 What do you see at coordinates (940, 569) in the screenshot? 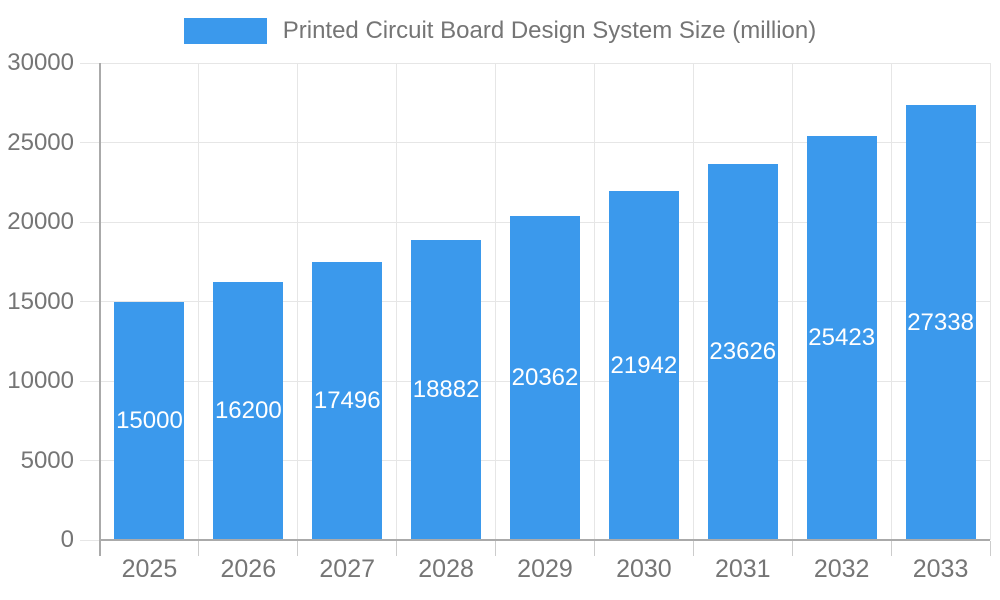
I see `x-axis-tick-label: 2033` at bounding box center [940, 569].